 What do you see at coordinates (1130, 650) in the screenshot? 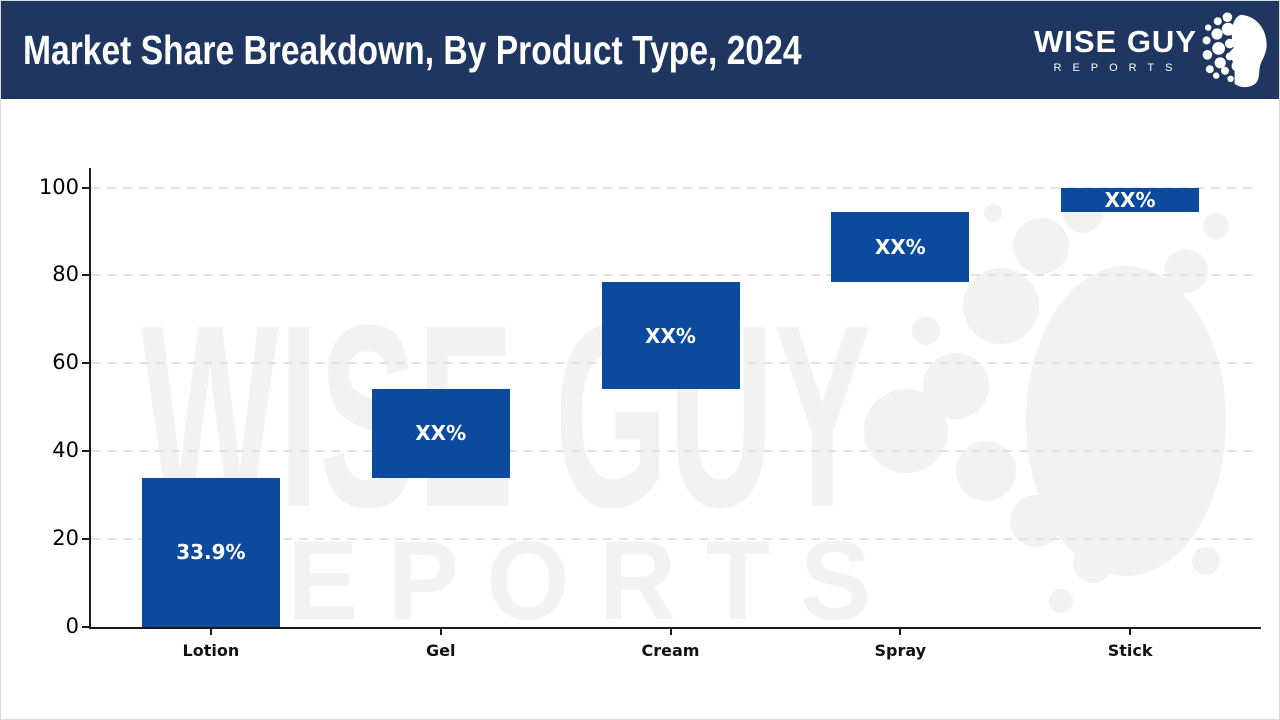
I see `x-category-label-stick: Stick` at bounding box center [1130, 650].